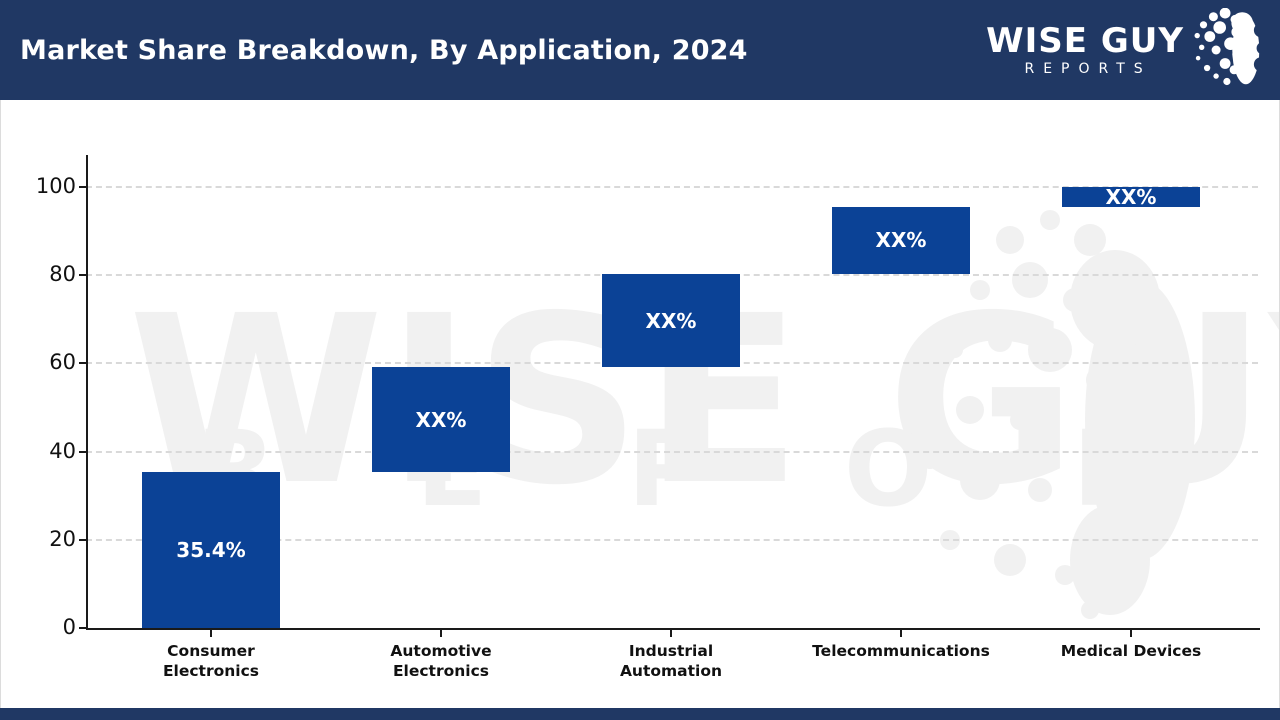  Describe the element at coordinates (441, 661) in the screenshot. I see `x-axis-category-label: Automotive Electronics` at that location.